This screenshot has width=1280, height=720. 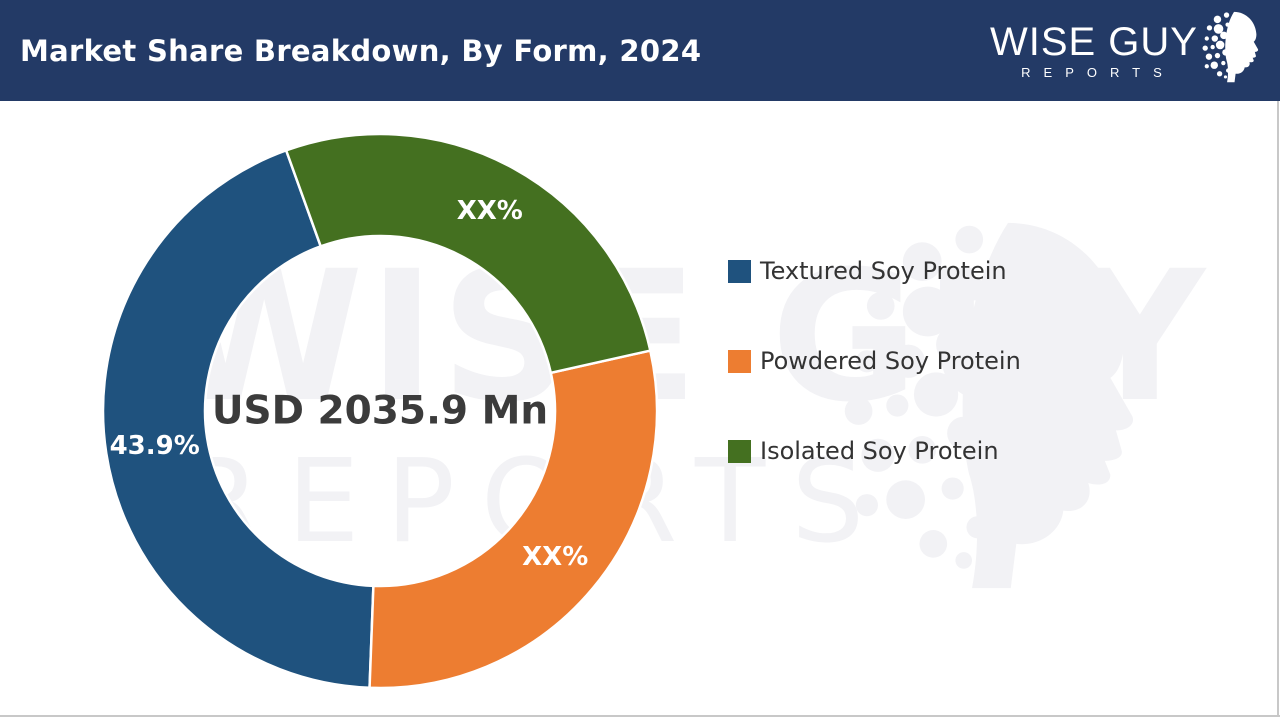 I want to click on legend-item-isolated: Isolated Soy Protein, so click(x=874, y=451).